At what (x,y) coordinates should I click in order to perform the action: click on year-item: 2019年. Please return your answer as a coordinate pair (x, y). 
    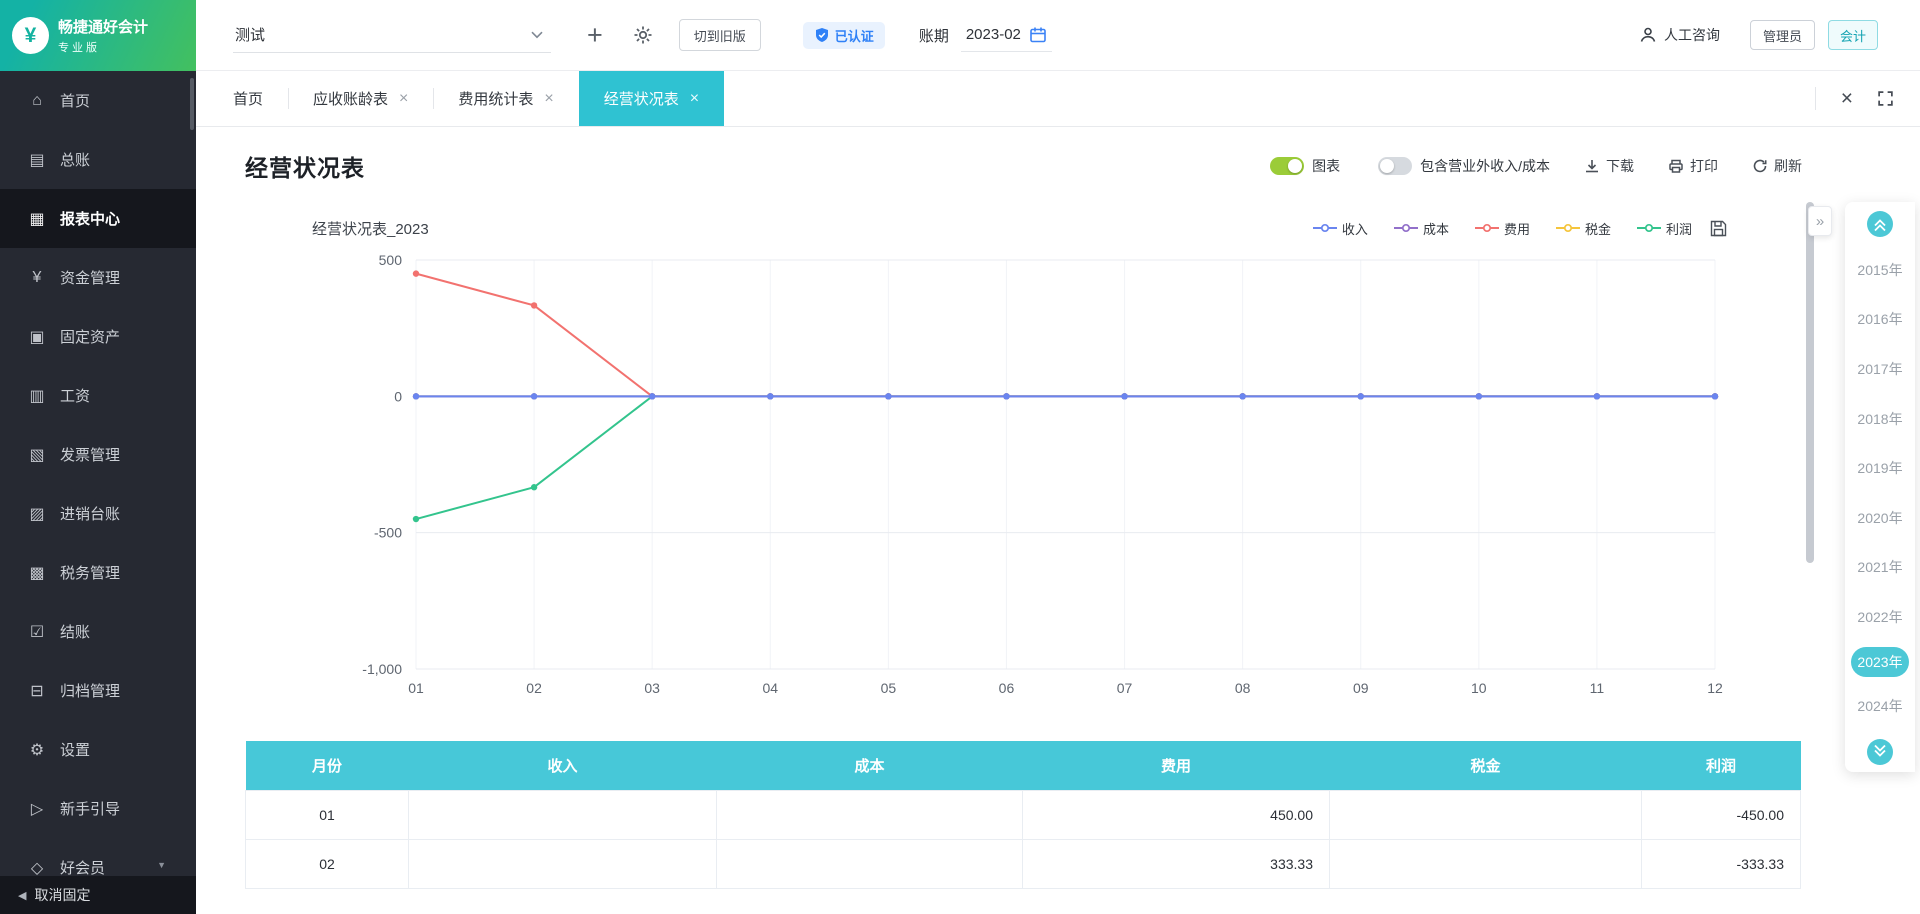
    Looking at the image, I should click on (1880, 468).